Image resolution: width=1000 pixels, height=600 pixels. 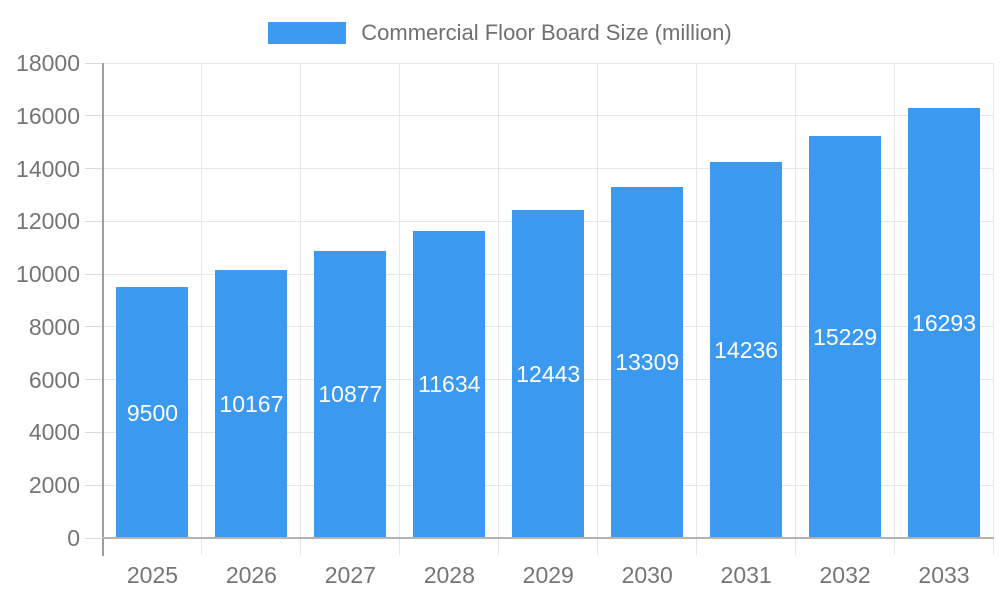 What do you see at coordinates (48, 115) in the screenshot?
I see `y-tick-label: 16000` at bounding box center [48, 115].